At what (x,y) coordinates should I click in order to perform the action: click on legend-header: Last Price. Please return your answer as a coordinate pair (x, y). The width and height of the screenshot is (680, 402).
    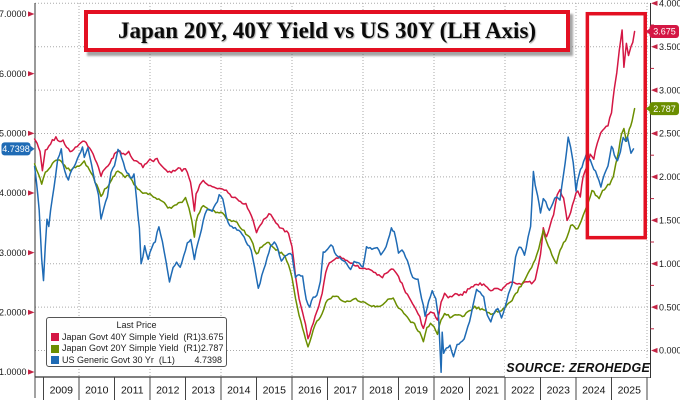
    Looking at the image, I should click on (136, 325).